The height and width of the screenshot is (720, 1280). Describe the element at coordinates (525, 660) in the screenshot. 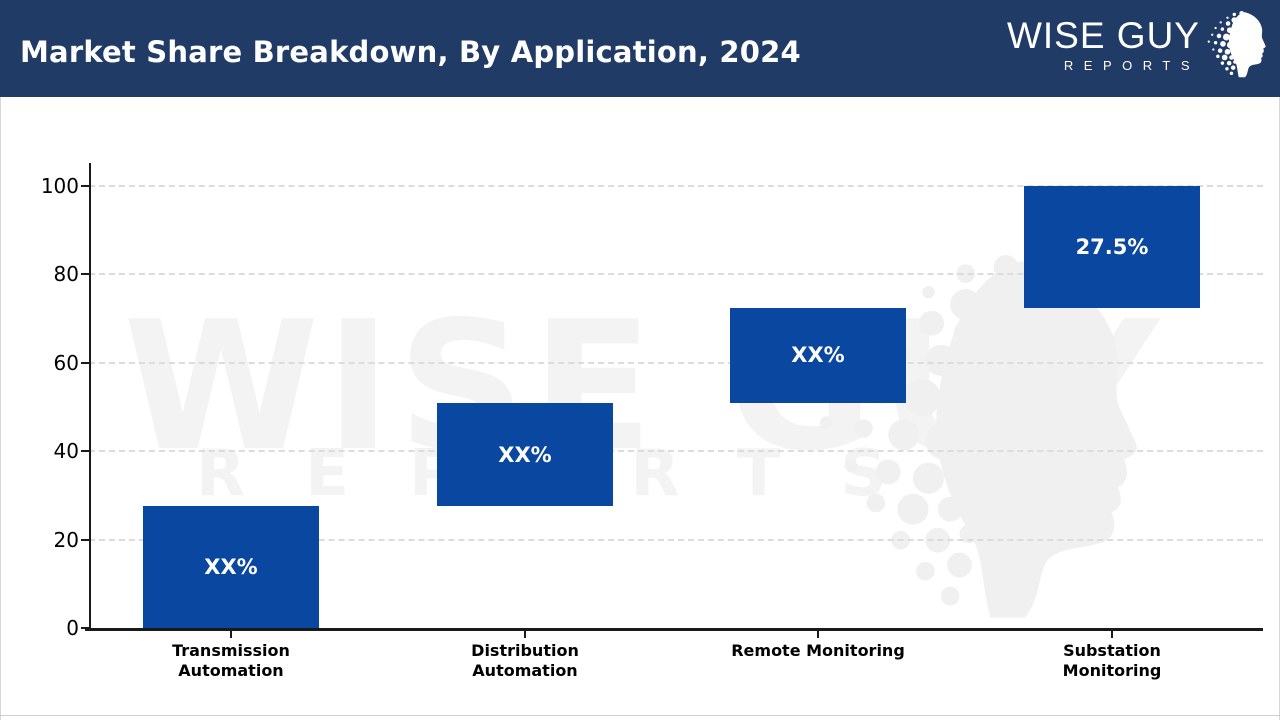

I see `x-axis-label-1: Distribution Automation` at that location.